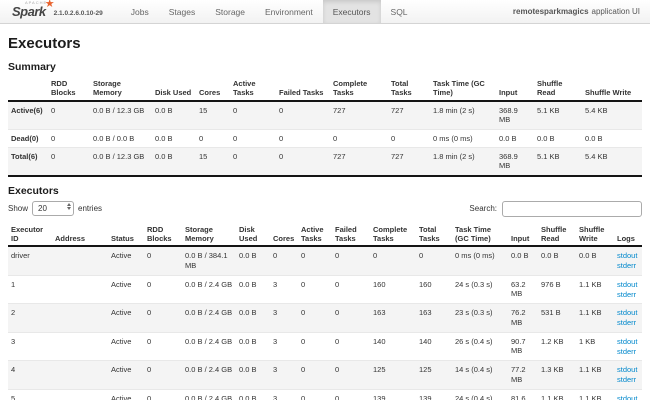  I want to click on show-label: Show, so click(18, 209).